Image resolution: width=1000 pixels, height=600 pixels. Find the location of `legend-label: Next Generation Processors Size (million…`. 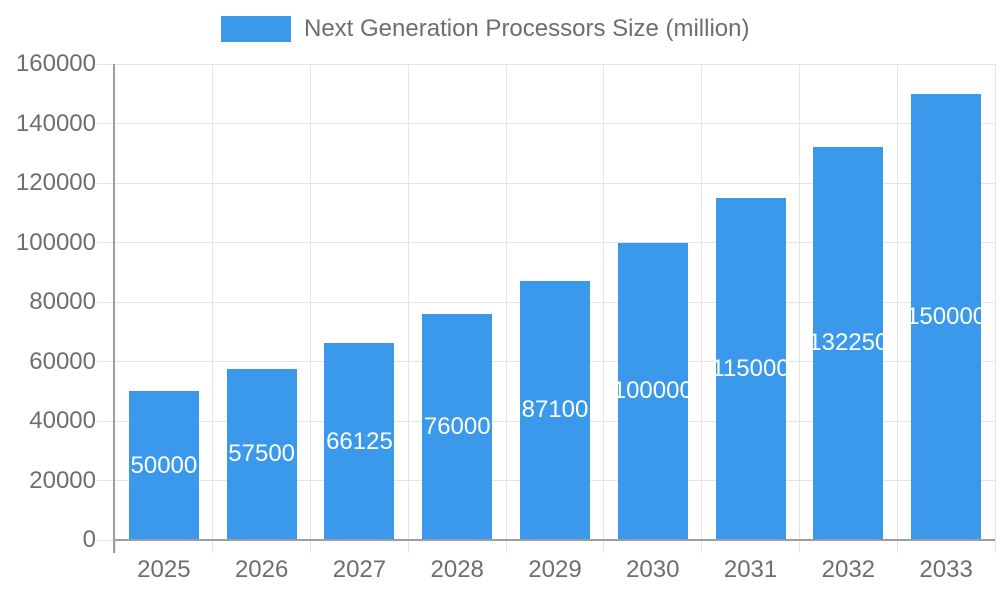

legend-label: Next Generation Processors Size (million… is located at coordinates (527, 28).